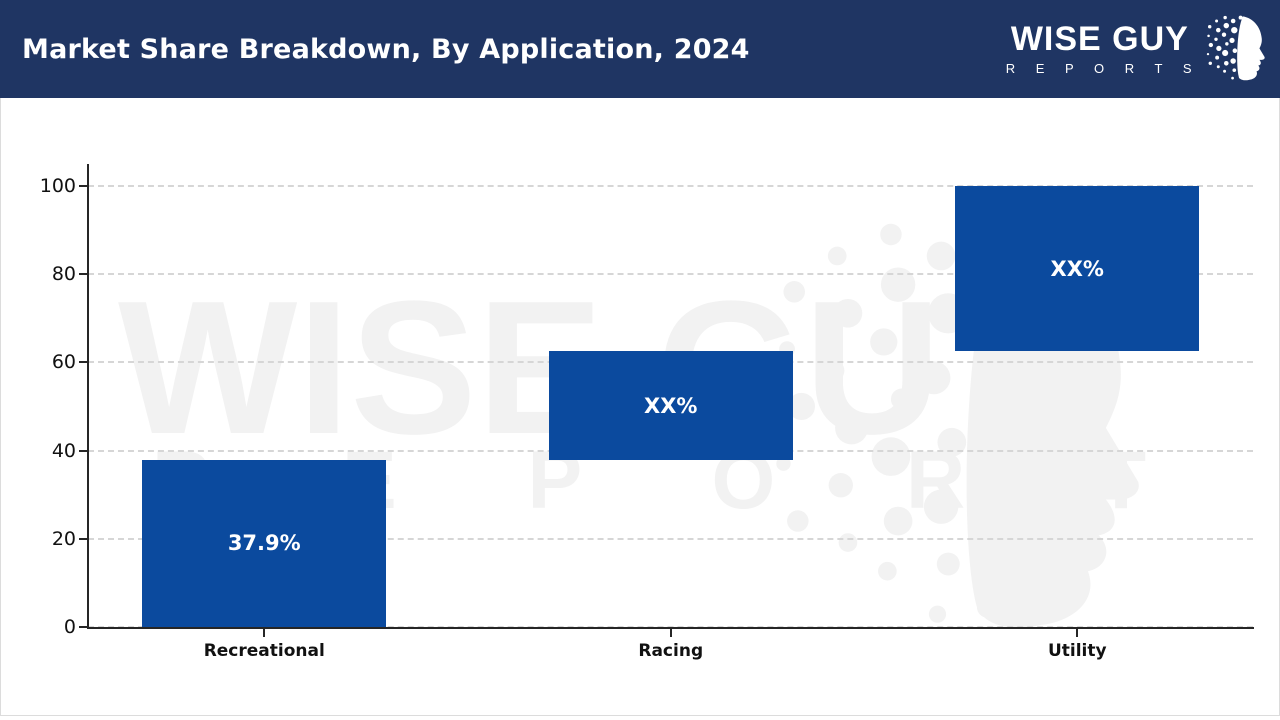 The height and width of the screenshot is (720, 1280). I want to click on y-axis-line, so click(88, 396).